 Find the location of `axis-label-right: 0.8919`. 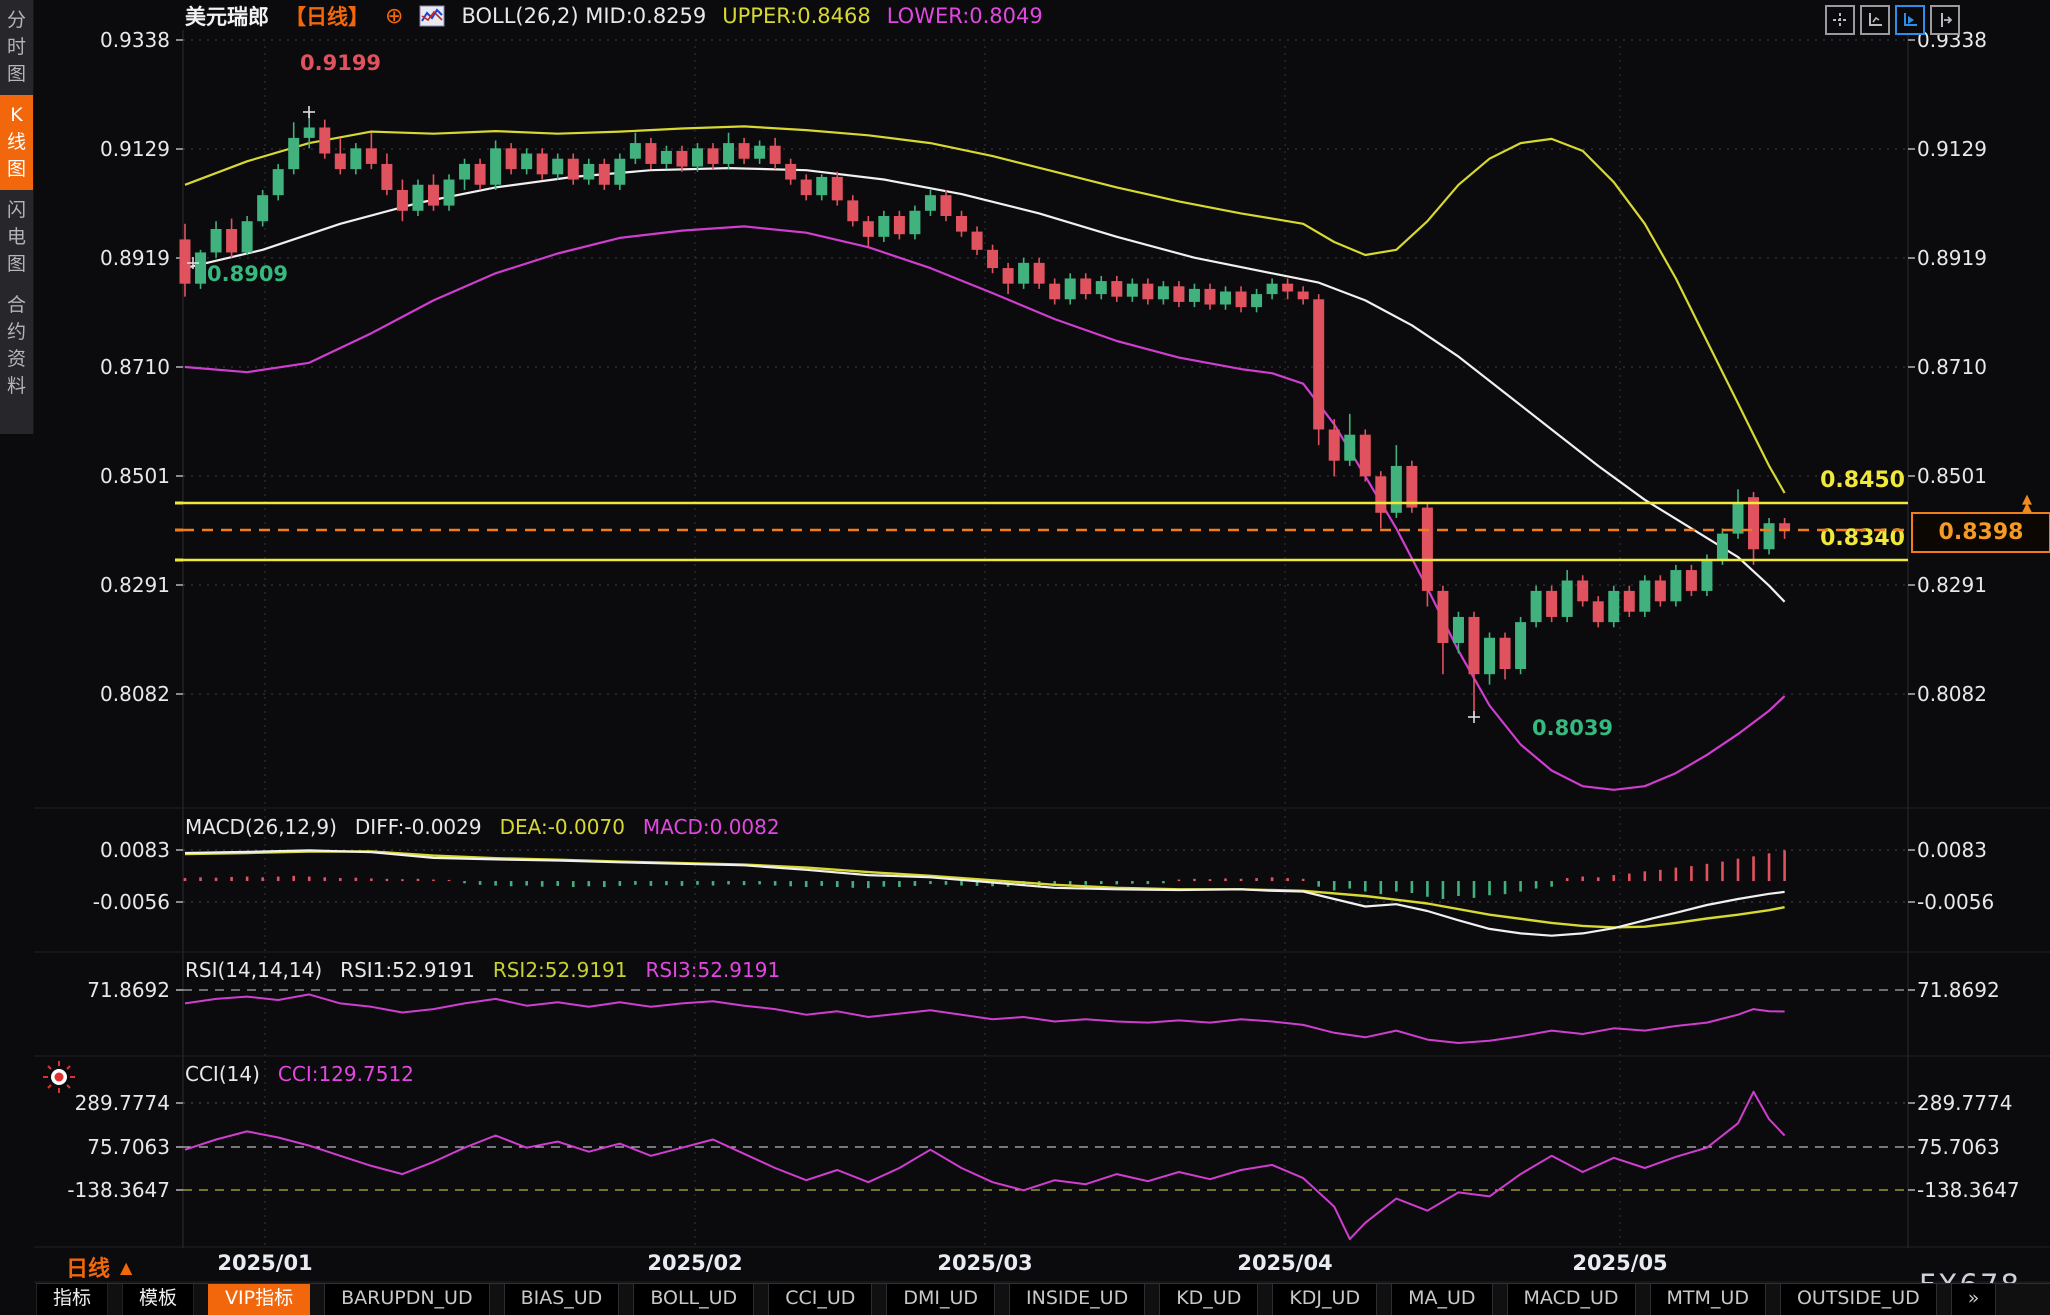

axis-label-right: 0.8919 is located at coordinates (1952, 258).